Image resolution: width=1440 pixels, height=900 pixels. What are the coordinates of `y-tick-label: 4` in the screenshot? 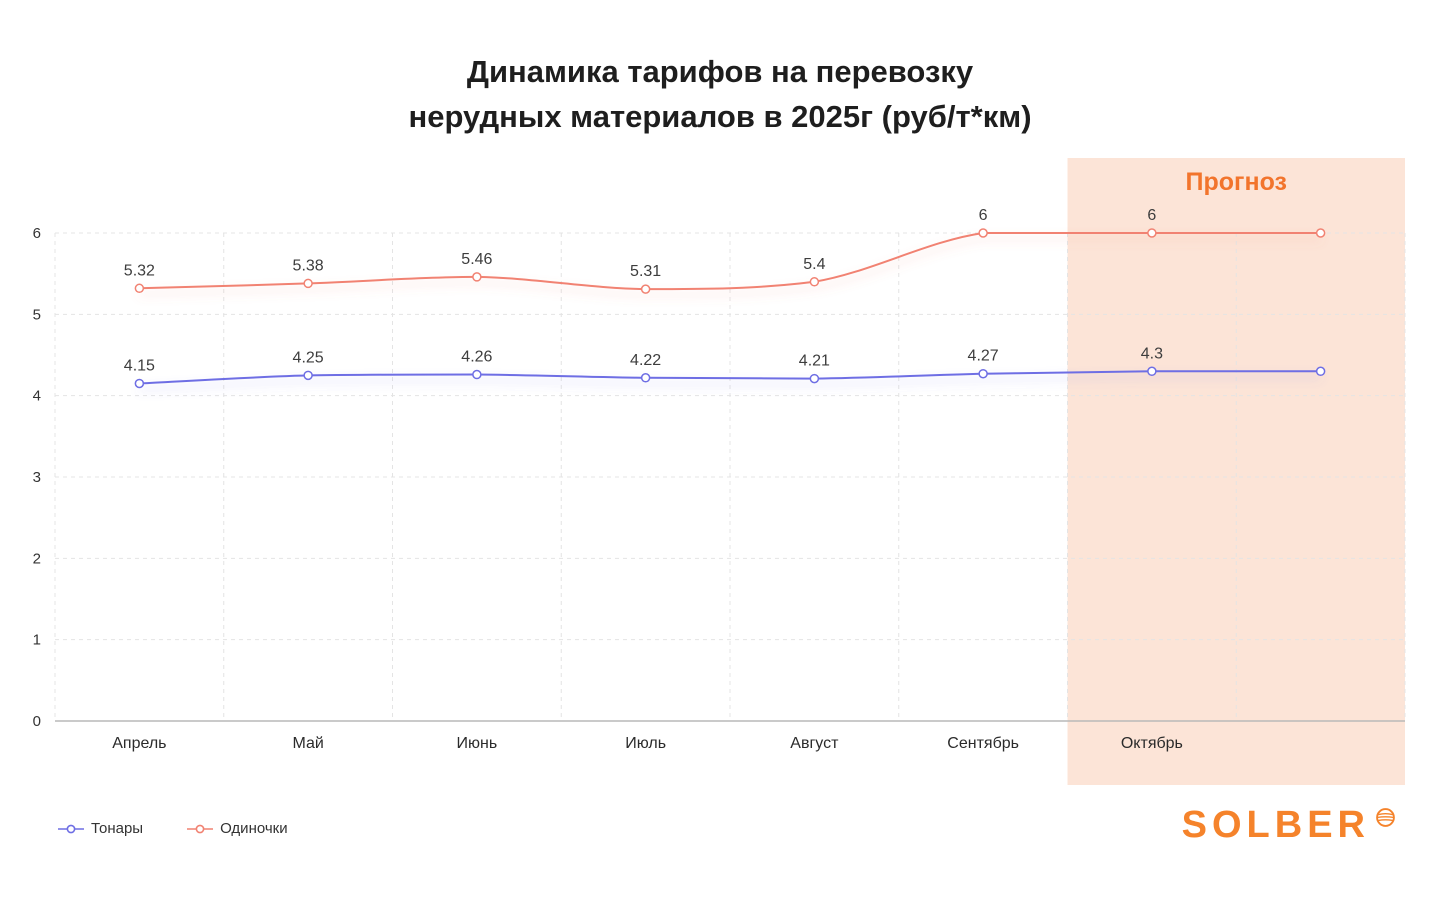 It's located at (37, 396).